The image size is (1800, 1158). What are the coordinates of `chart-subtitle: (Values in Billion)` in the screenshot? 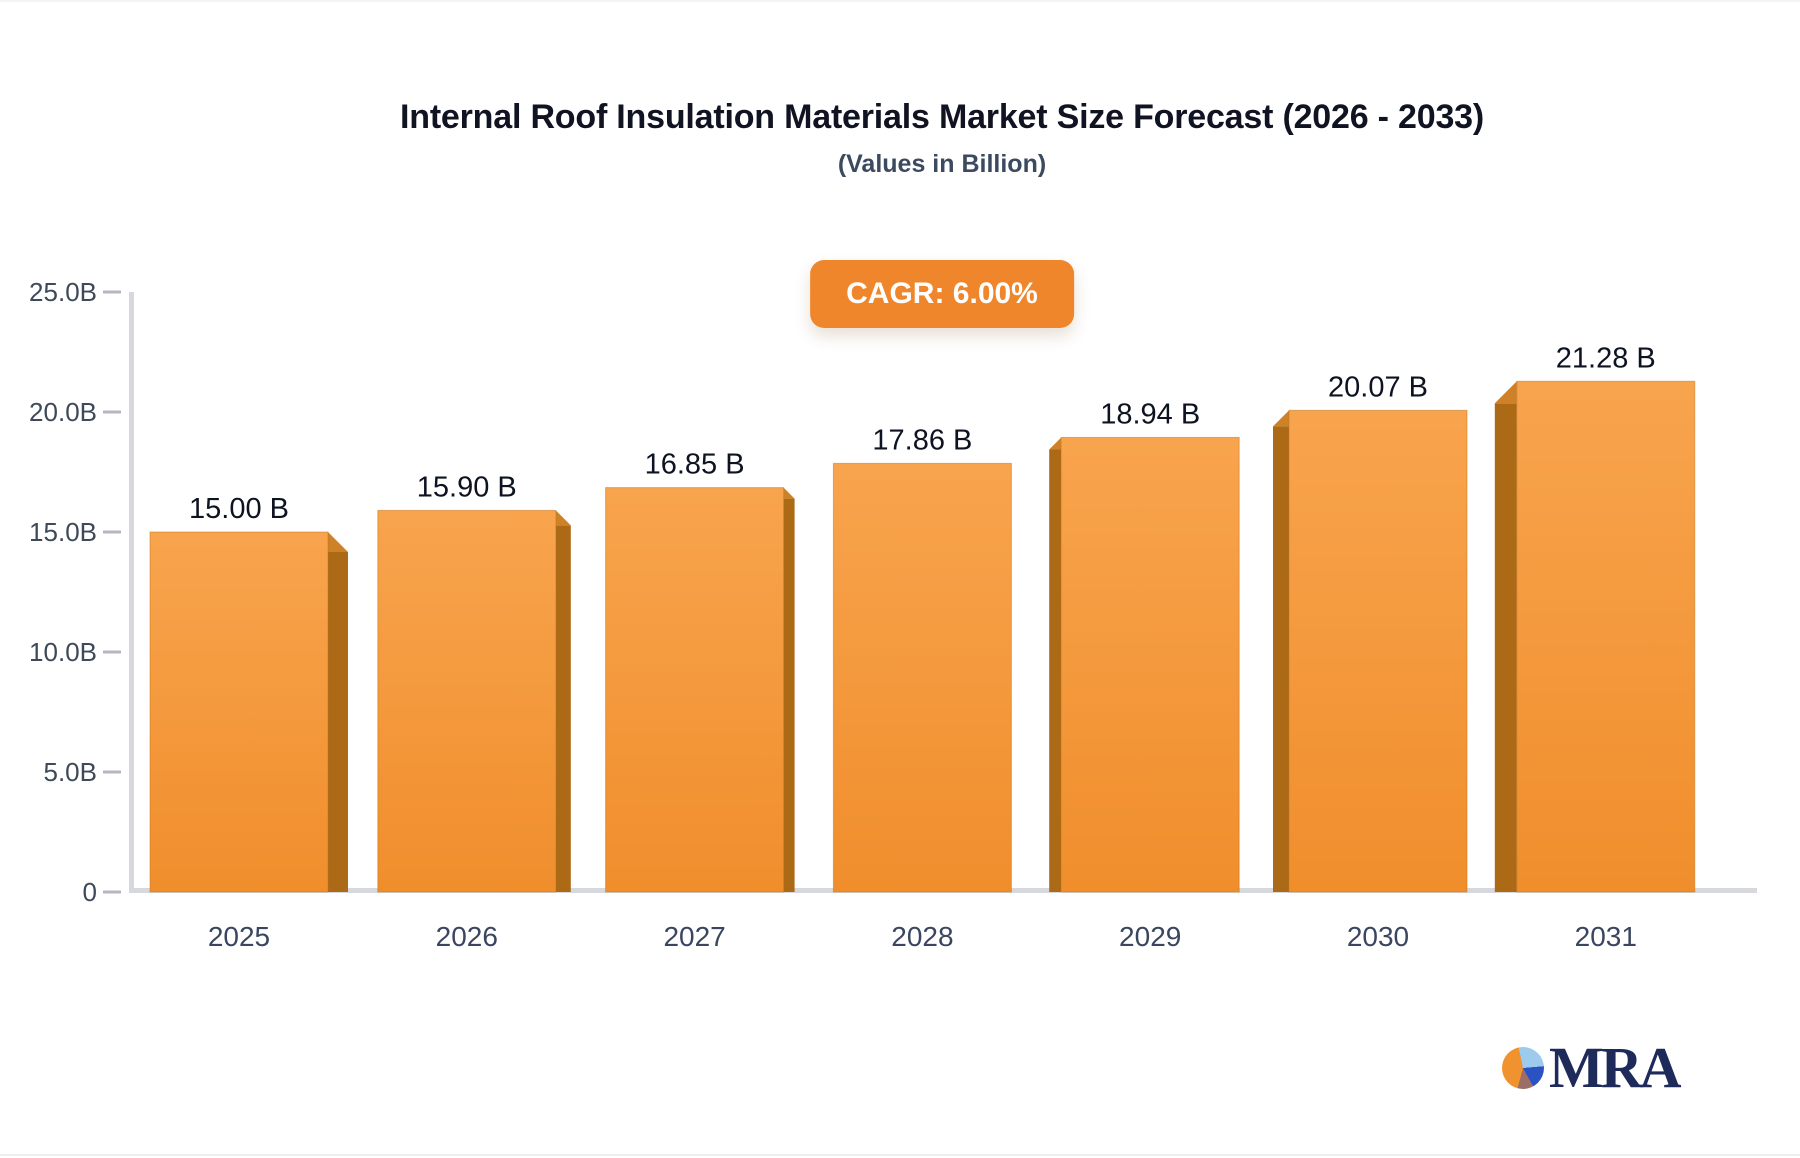 It's located at (942, 164).